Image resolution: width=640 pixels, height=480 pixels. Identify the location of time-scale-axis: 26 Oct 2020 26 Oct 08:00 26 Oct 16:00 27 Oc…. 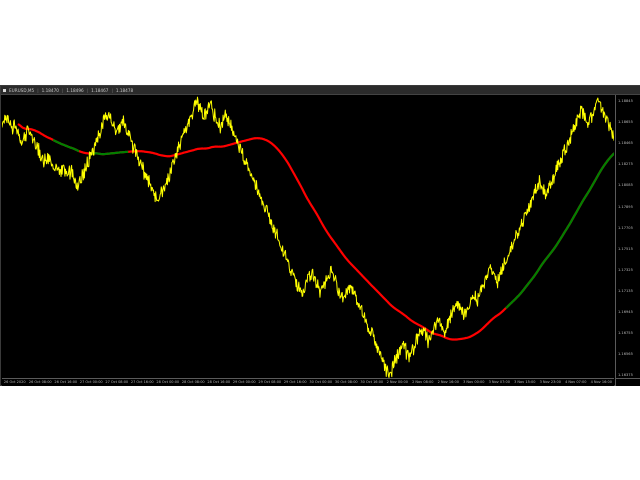
(308, 382).